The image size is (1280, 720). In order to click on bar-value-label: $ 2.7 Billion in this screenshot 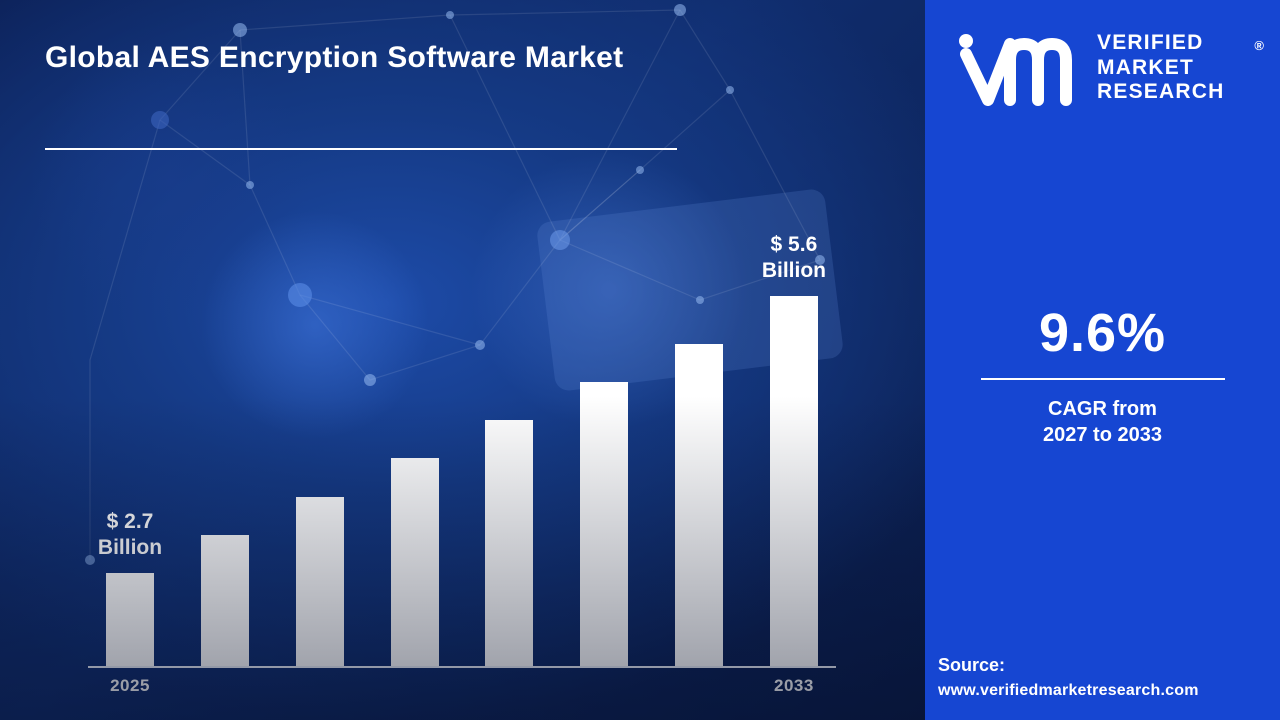, I will do `click(130, 534)`.